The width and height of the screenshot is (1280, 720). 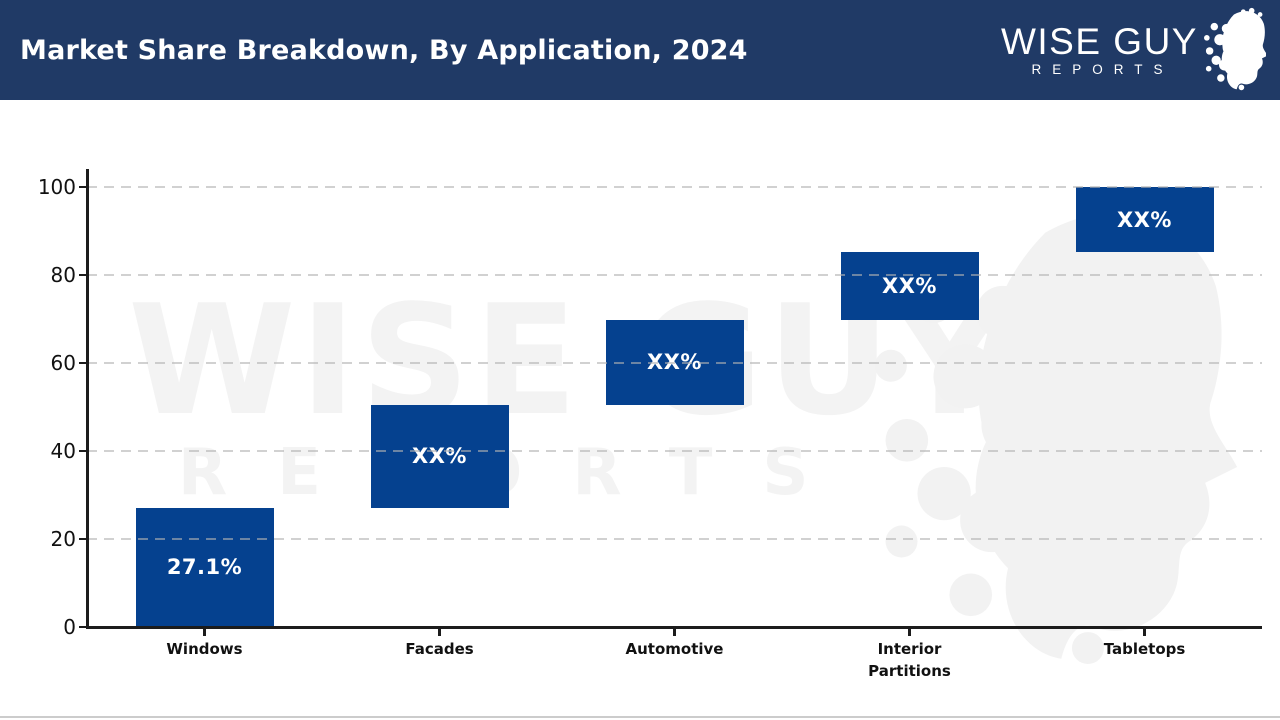 I want to click on y-axis-tick-label: 60, so click(x=63, y=363).